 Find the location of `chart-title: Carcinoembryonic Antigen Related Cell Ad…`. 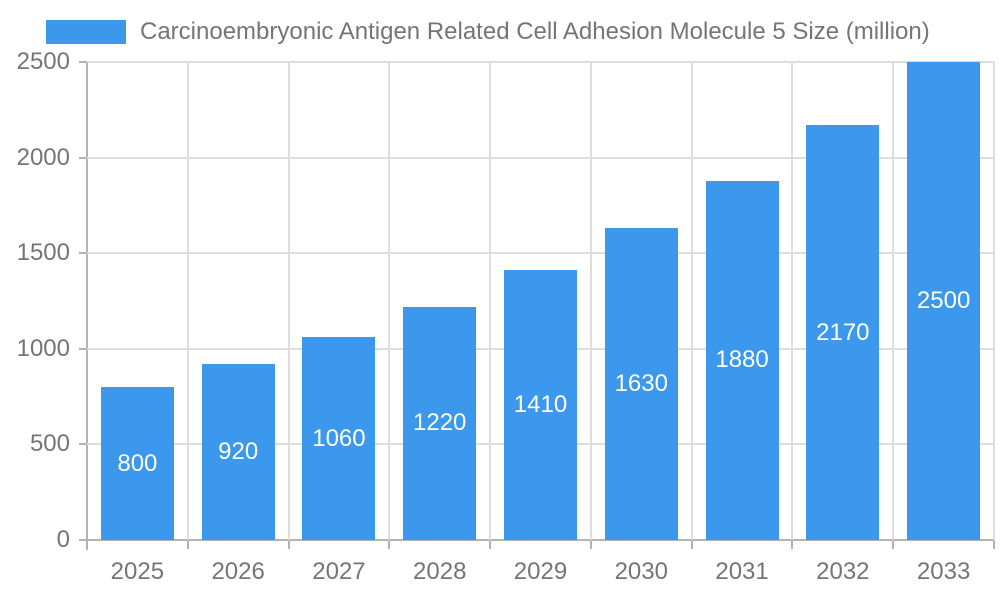

chart-title: Carcinoembryonic Antigen Related Cell Ad… is located at coordinates (535, 31).